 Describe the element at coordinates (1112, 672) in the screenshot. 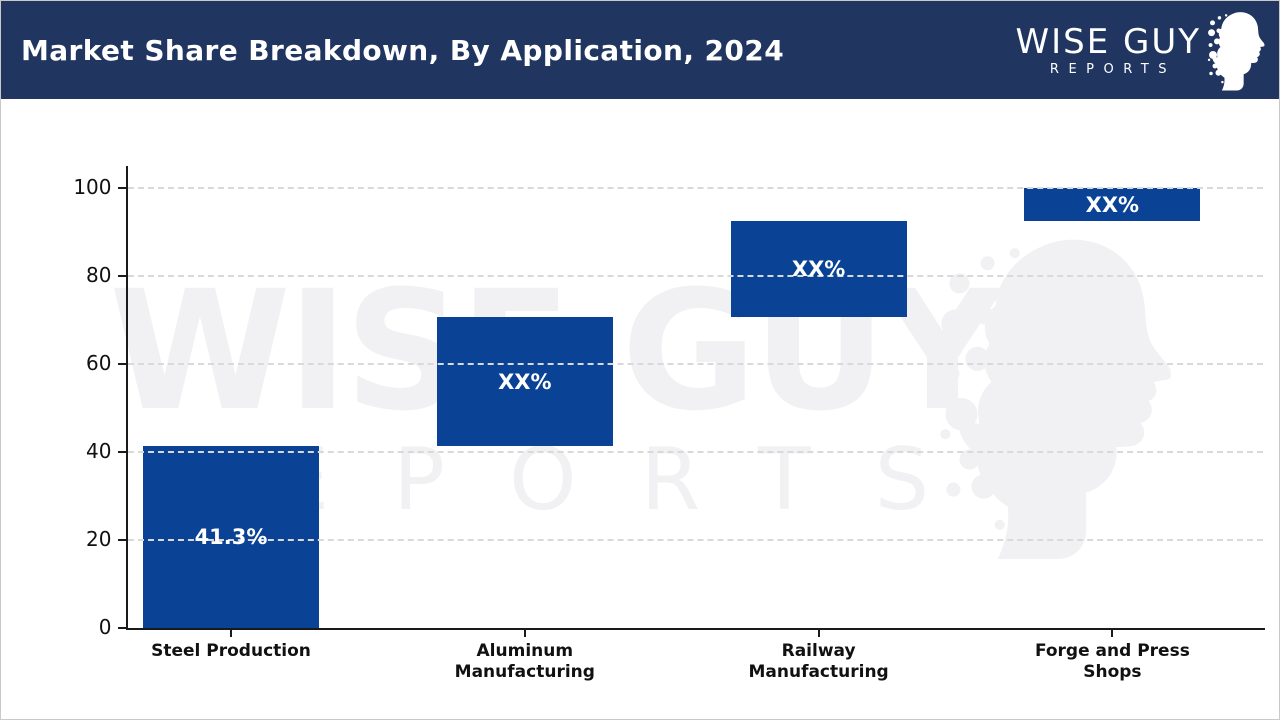

I see `x-tick-label-line: Shops` at that location.